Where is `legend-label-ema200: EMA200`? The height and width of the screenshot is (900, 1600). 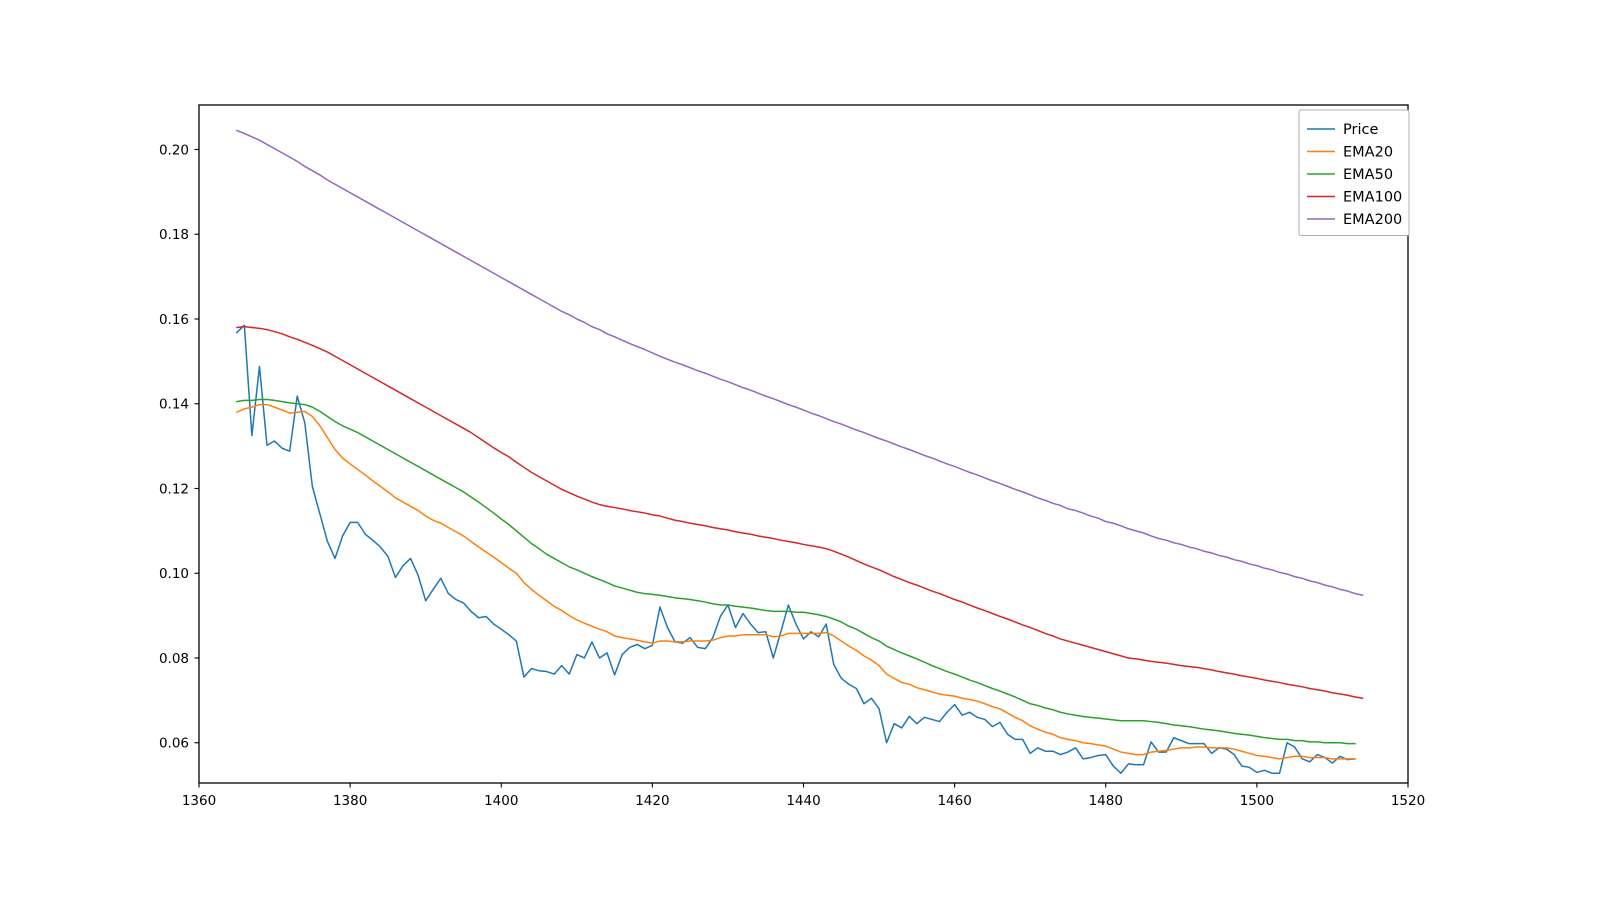
legend-label-ema200: EMA200 is located at coordinates (1372, 220).